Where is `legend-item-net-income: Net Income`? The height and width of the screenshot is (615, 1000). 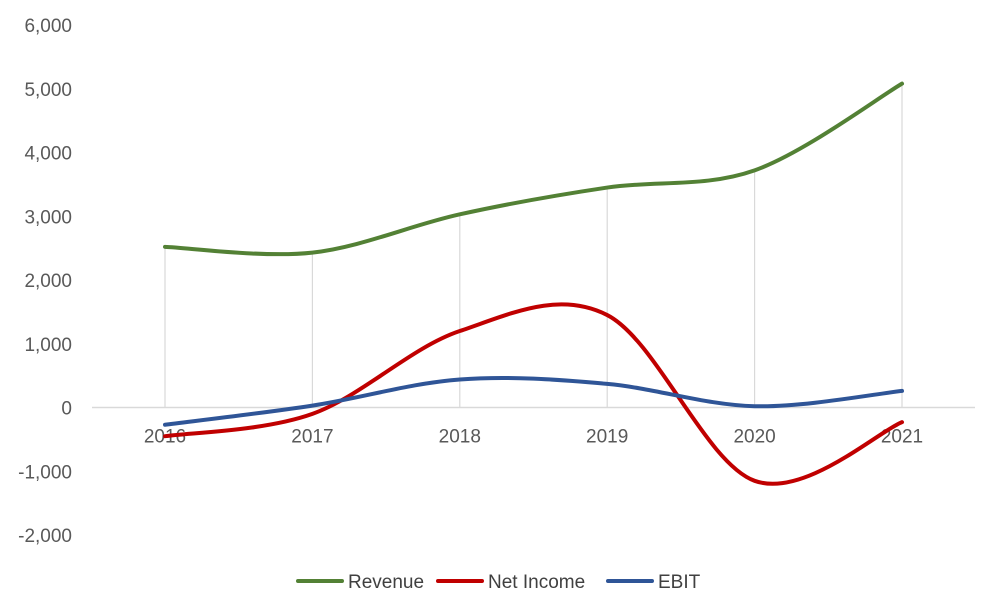 legend-item-net-income: Net Income is located at coordinates (510, 582).